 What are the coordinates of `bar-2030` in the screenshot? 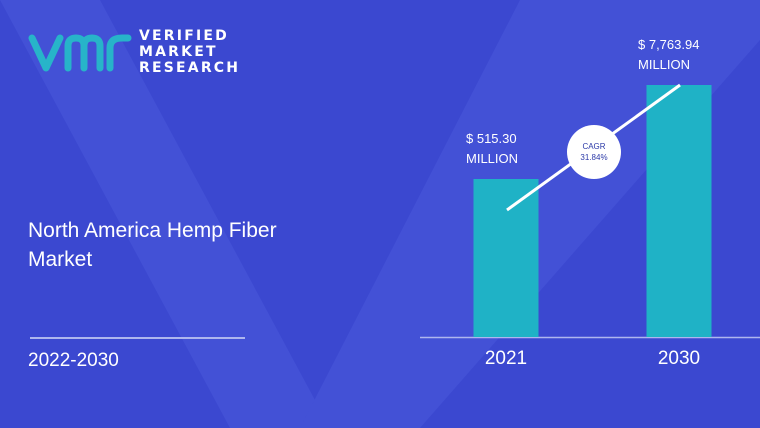 It's located at (679, 211).